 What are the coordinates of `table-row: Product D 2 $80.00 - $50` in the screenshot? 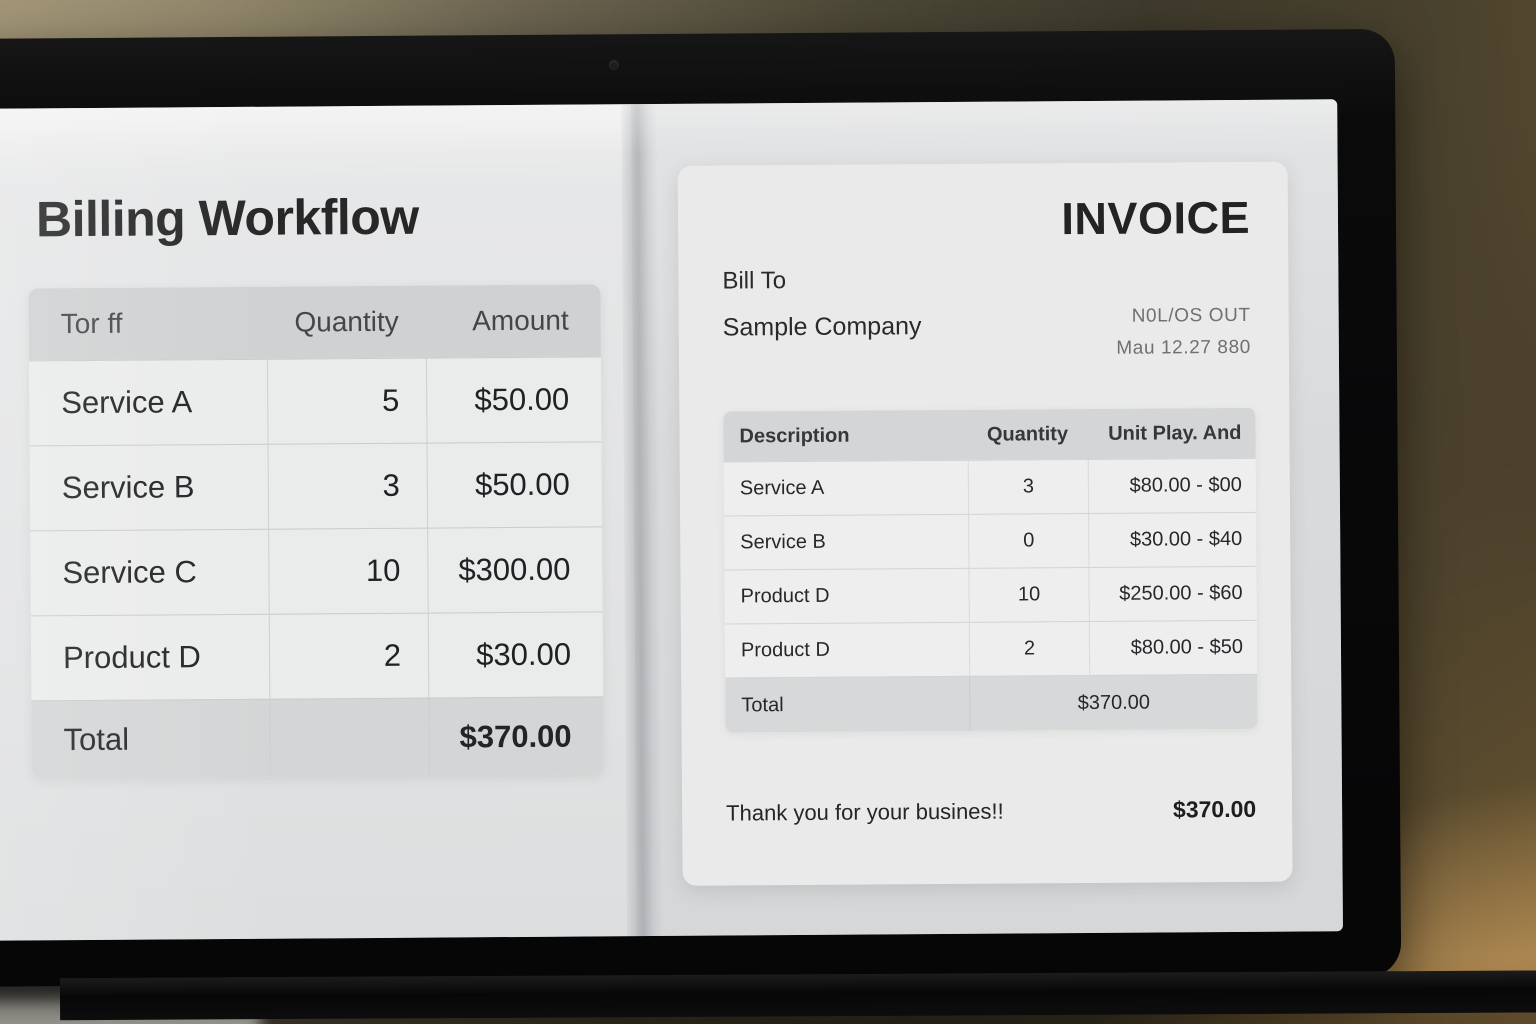 It's located at (991, 648).